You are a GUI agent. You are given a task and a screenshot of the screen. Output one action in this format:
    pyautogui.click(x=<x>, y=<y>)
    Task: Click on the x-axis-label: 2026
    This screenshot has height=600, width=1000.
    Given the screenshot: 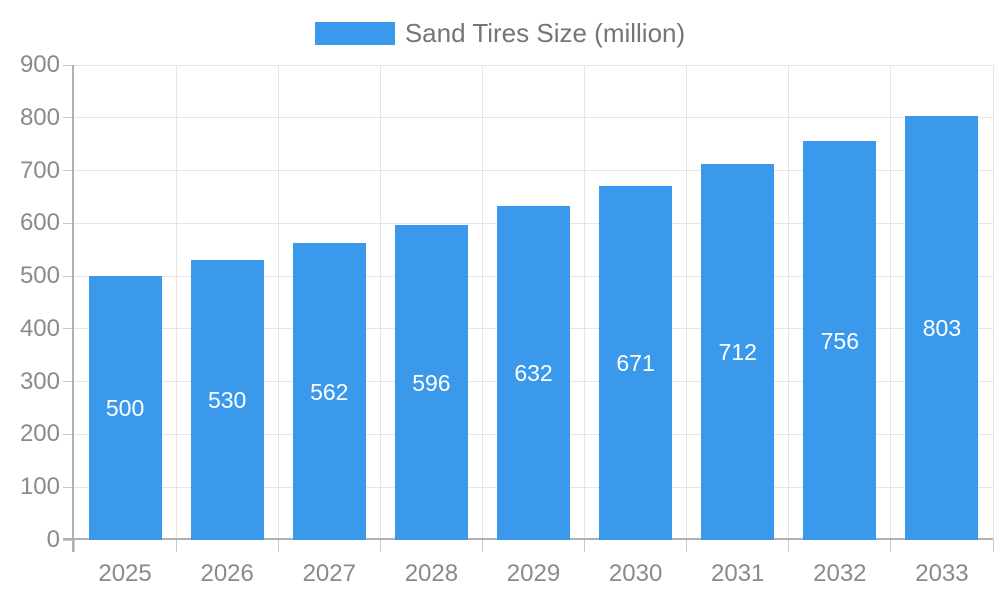 What is the action you would take?
    pyautogui.click(x=227, y=573)
    